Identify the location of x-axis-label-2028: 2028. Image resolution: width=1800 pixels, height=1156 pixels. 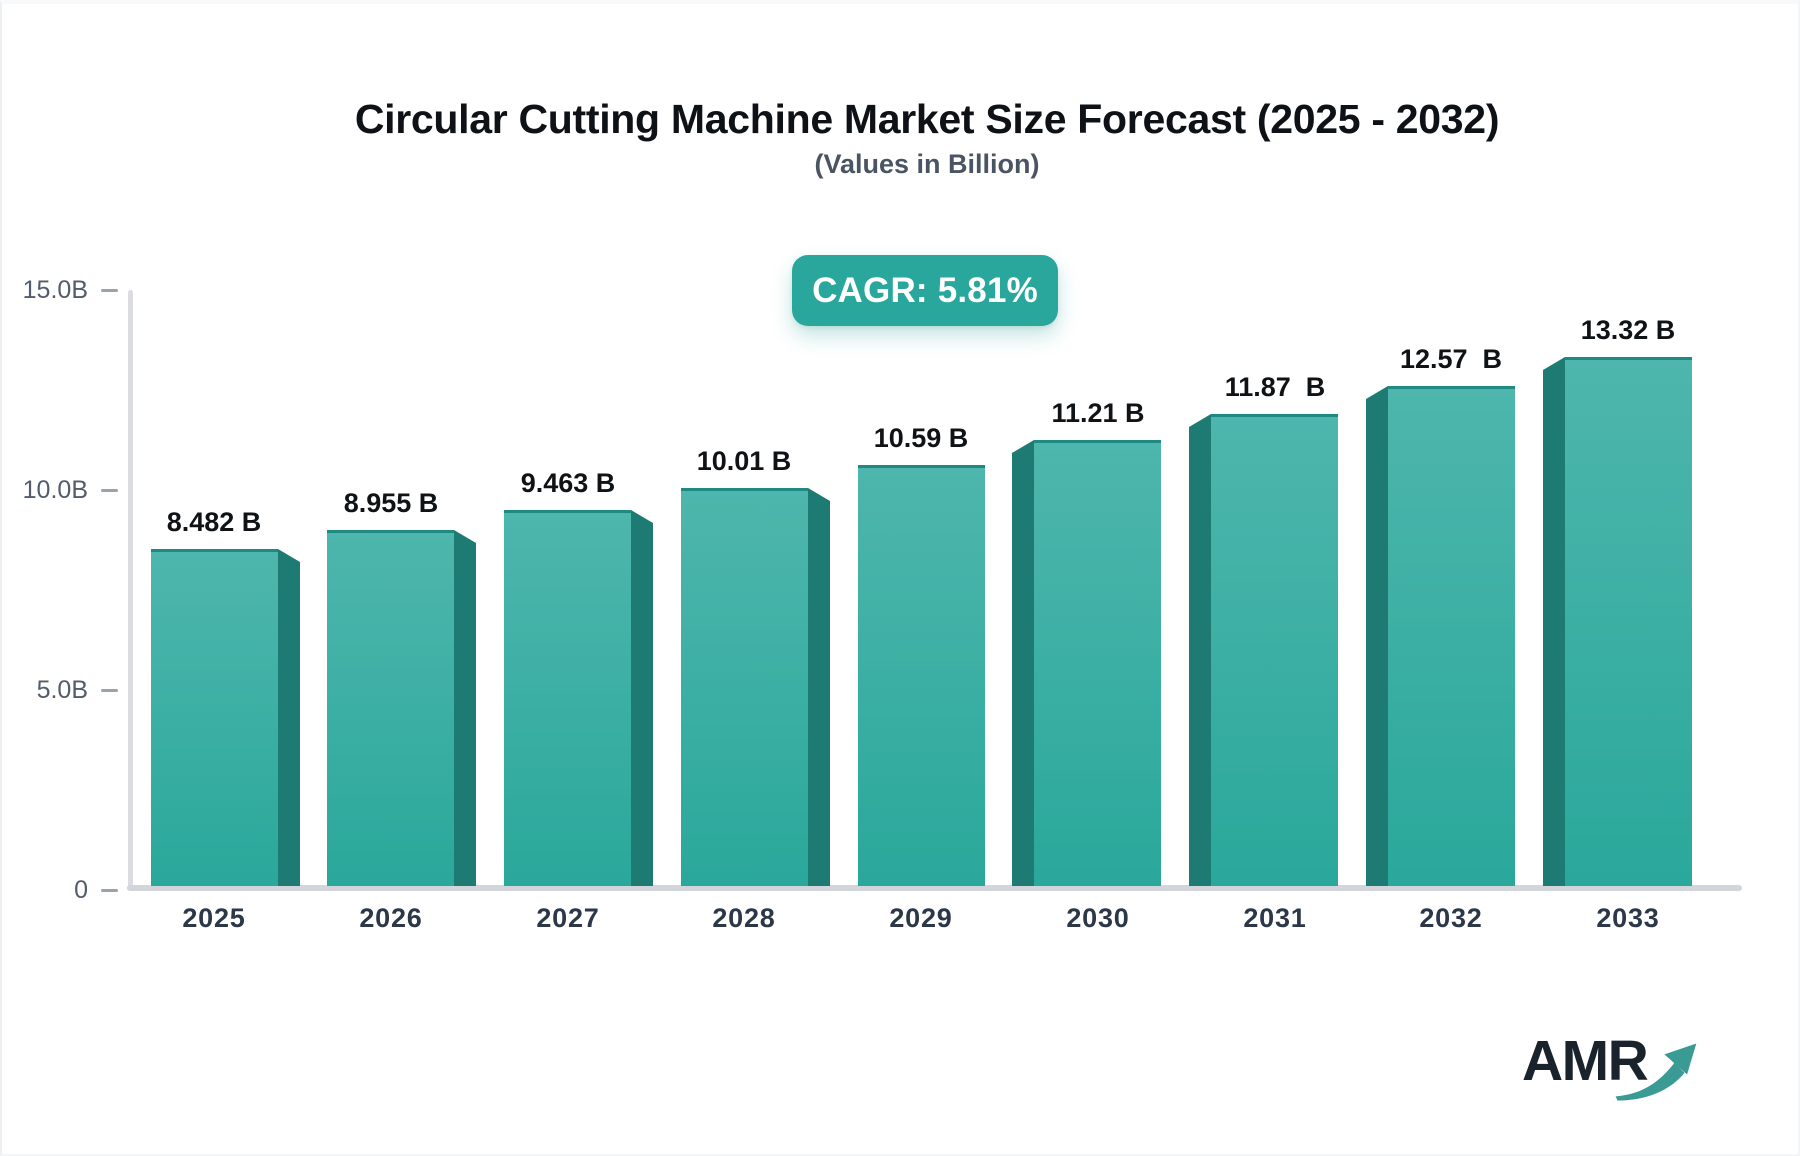
(744, 918).